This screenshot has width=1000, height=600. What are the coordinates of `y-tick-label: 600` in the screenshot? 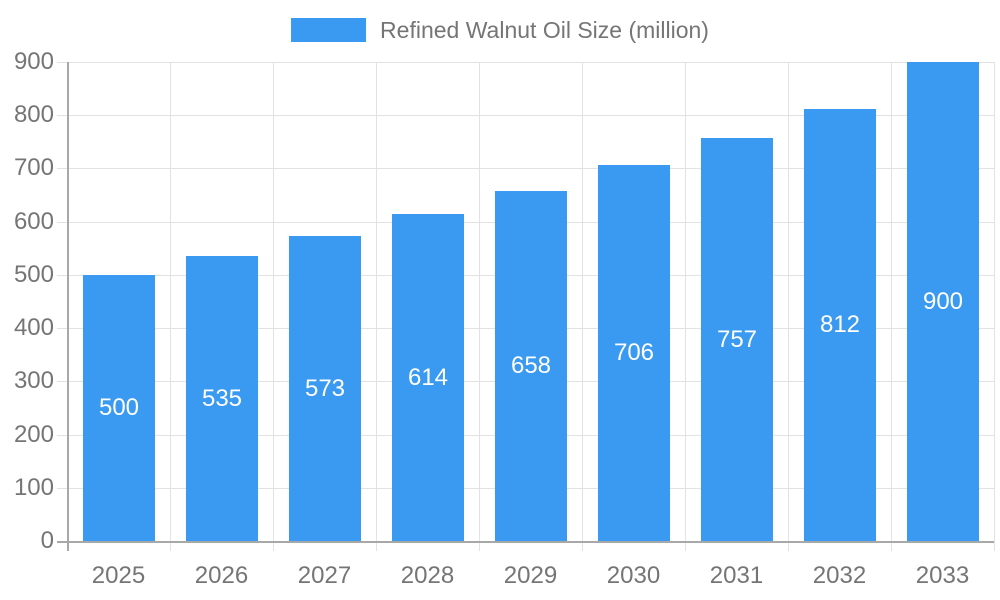 It's located at (33, 221).